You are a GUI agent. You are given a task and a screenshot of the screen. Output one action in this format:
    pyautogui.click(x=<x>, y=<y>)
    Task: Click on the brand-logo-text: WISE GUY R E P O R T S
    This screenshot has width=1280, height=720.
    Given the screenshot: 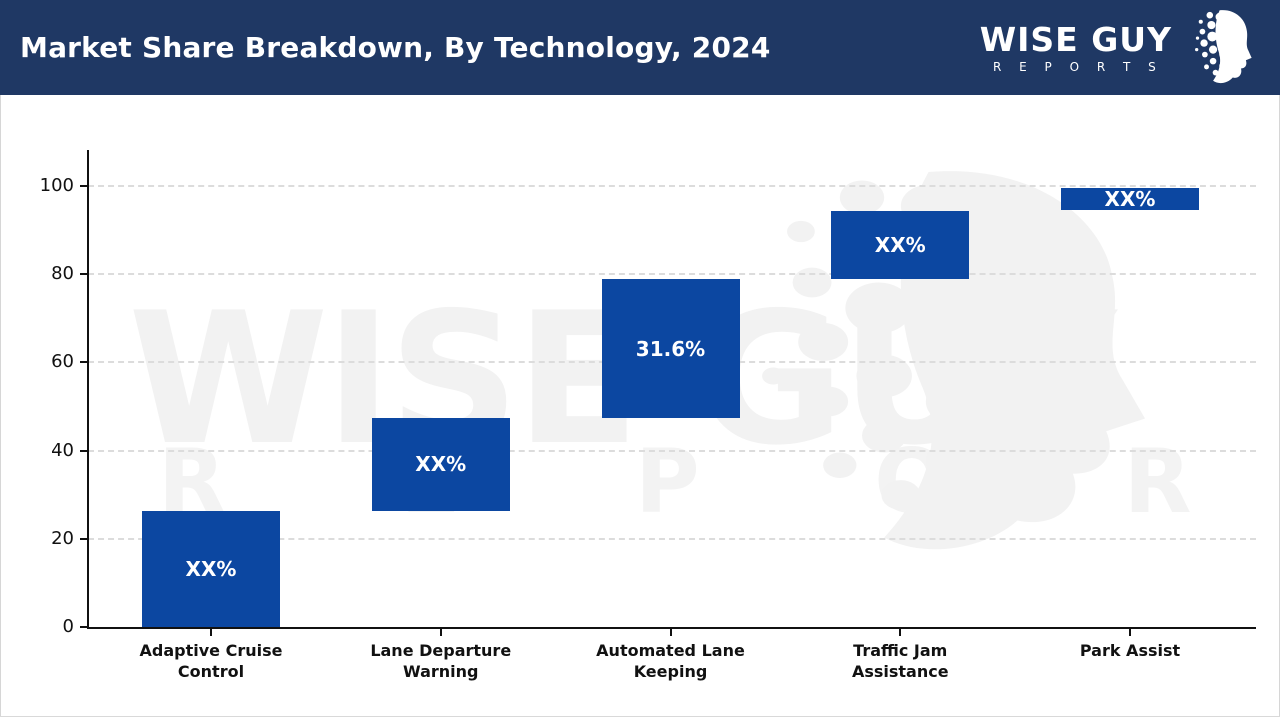 What is the action you would take?
    pyautogui.click(x=1076, y=48)
    